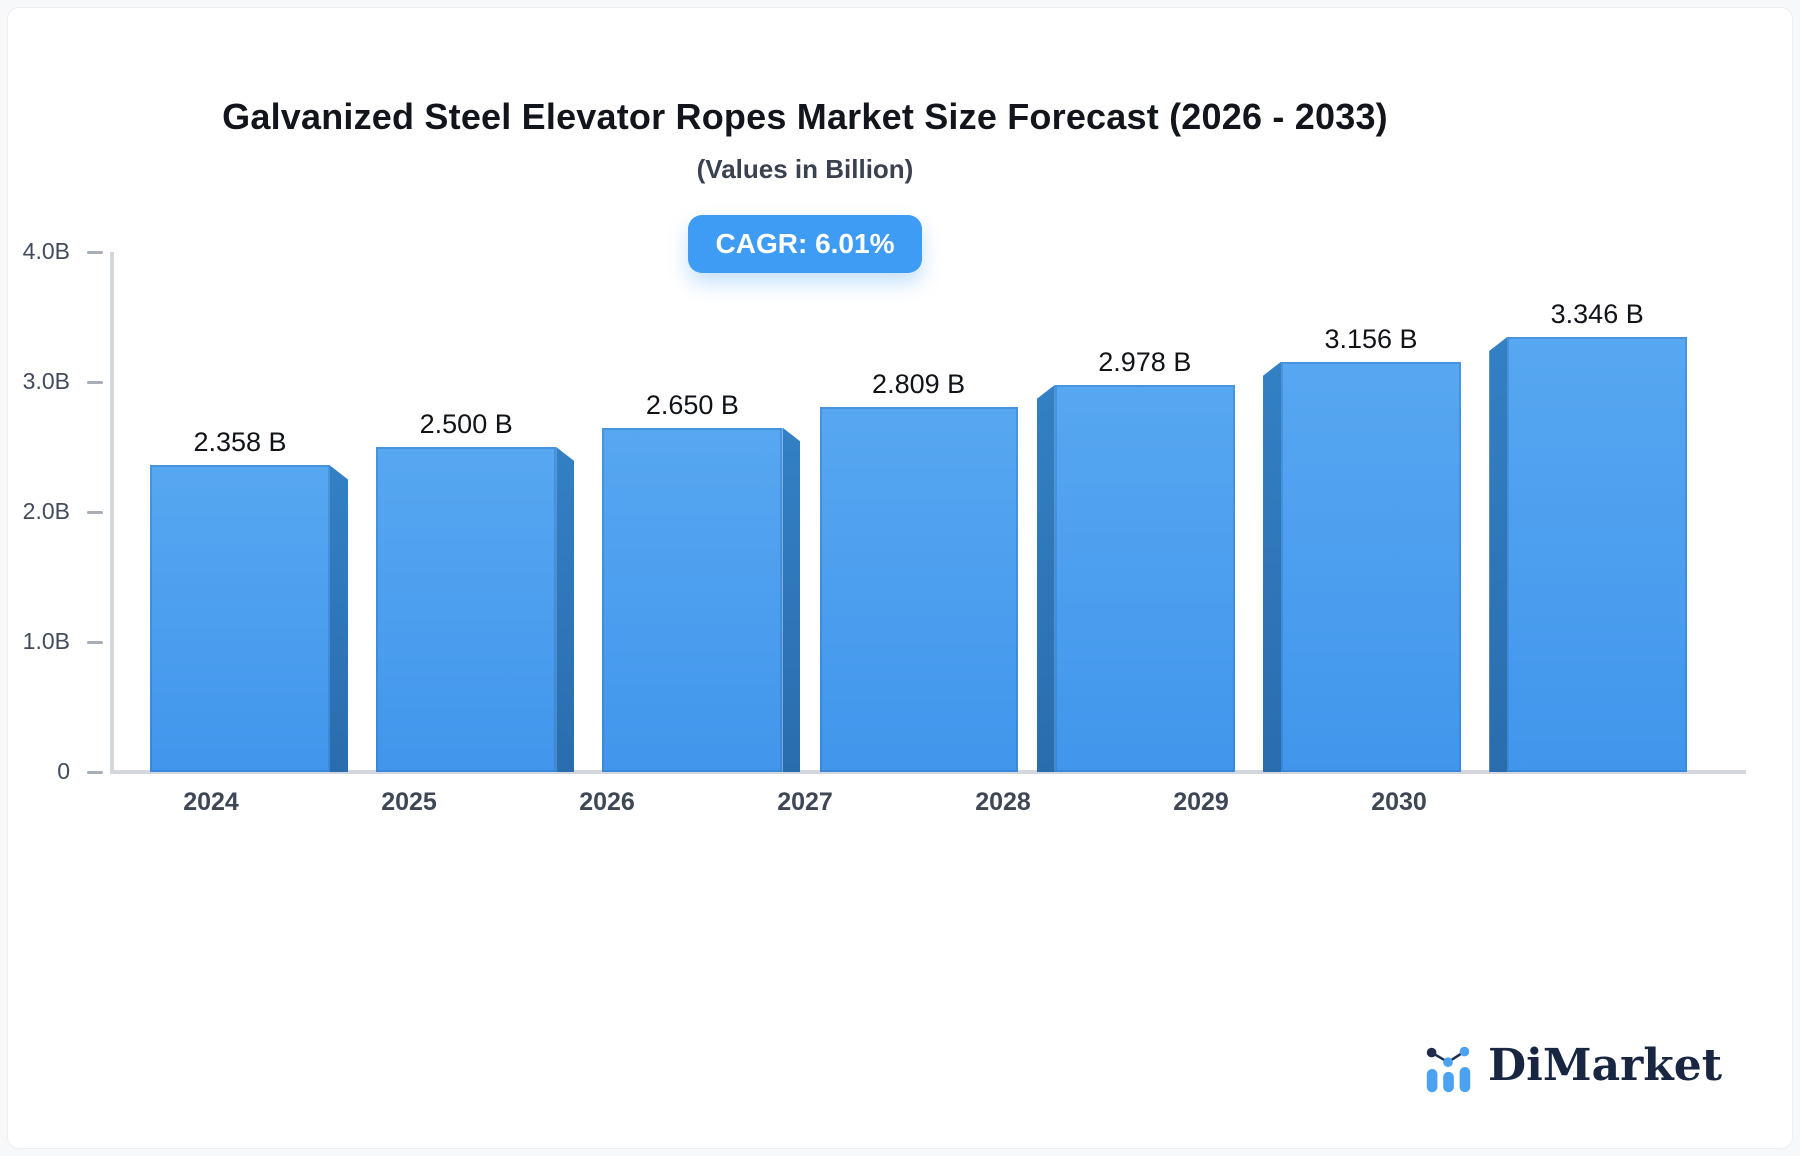 The width and height of the screenshot is (1800, 1156). I want to click on bar-value-label: 2.978 B, so click(1145, 361).